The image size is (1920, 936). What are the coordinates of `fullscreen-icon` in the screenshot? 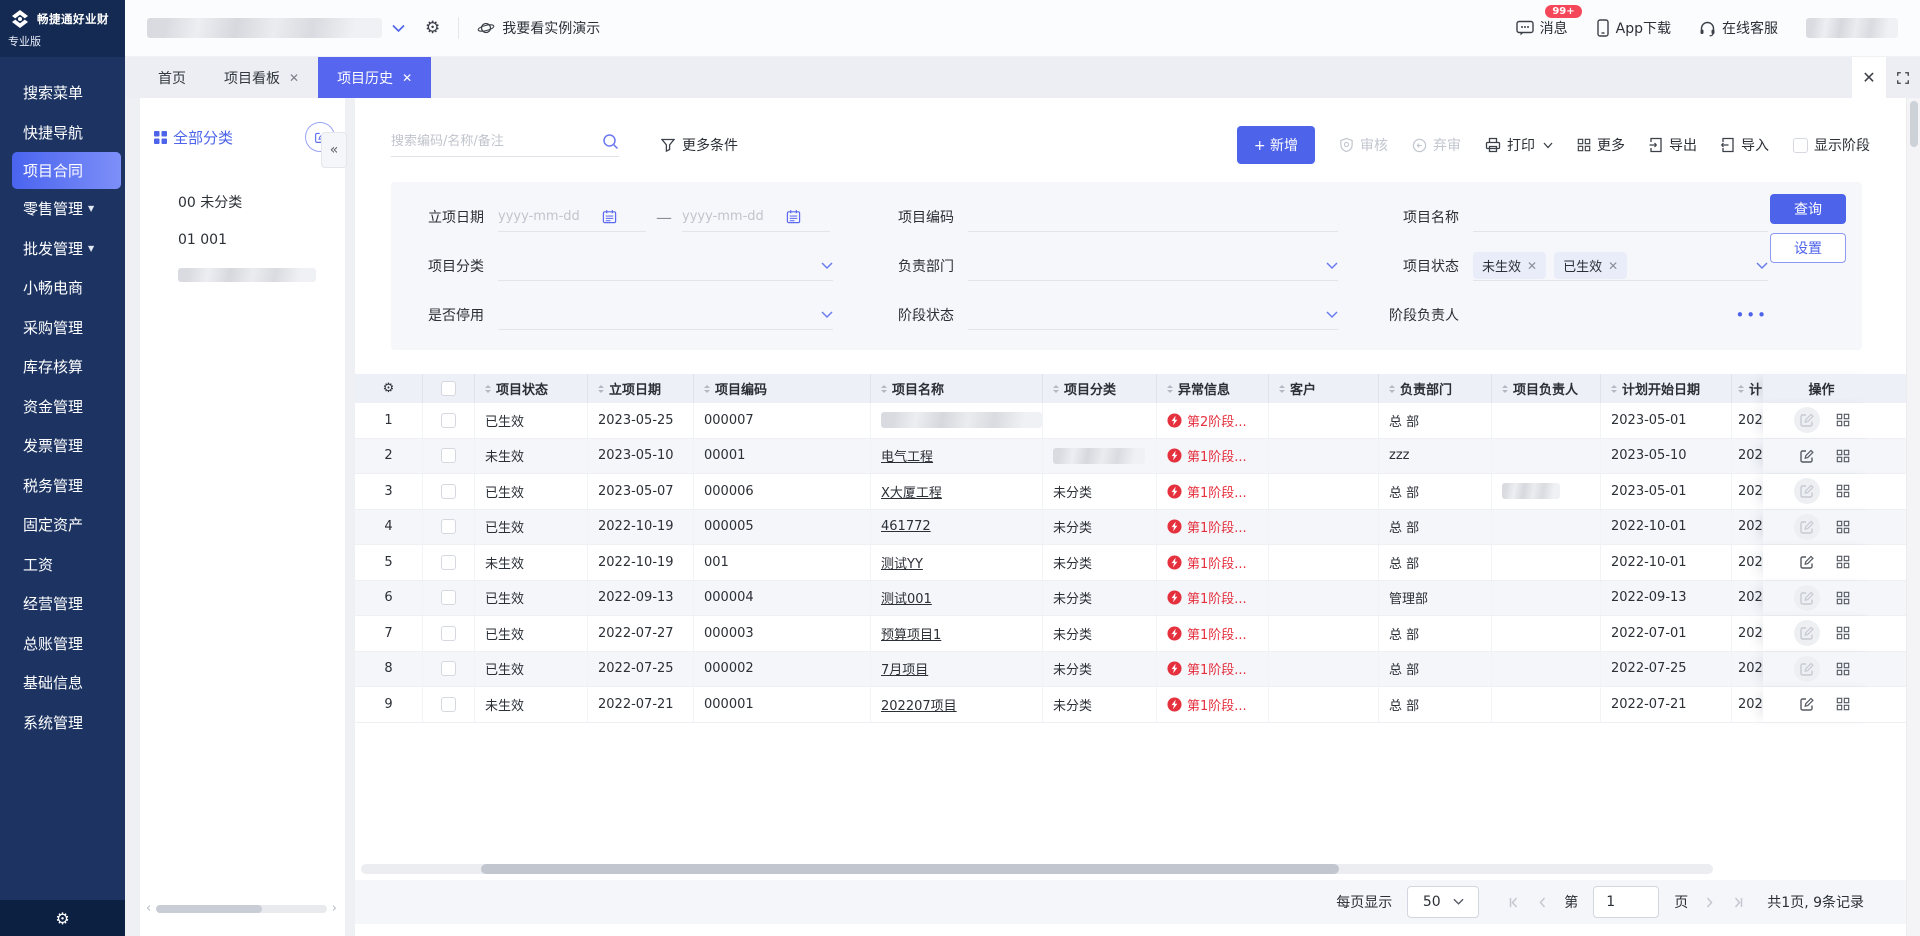 It's located at (1903, 77).